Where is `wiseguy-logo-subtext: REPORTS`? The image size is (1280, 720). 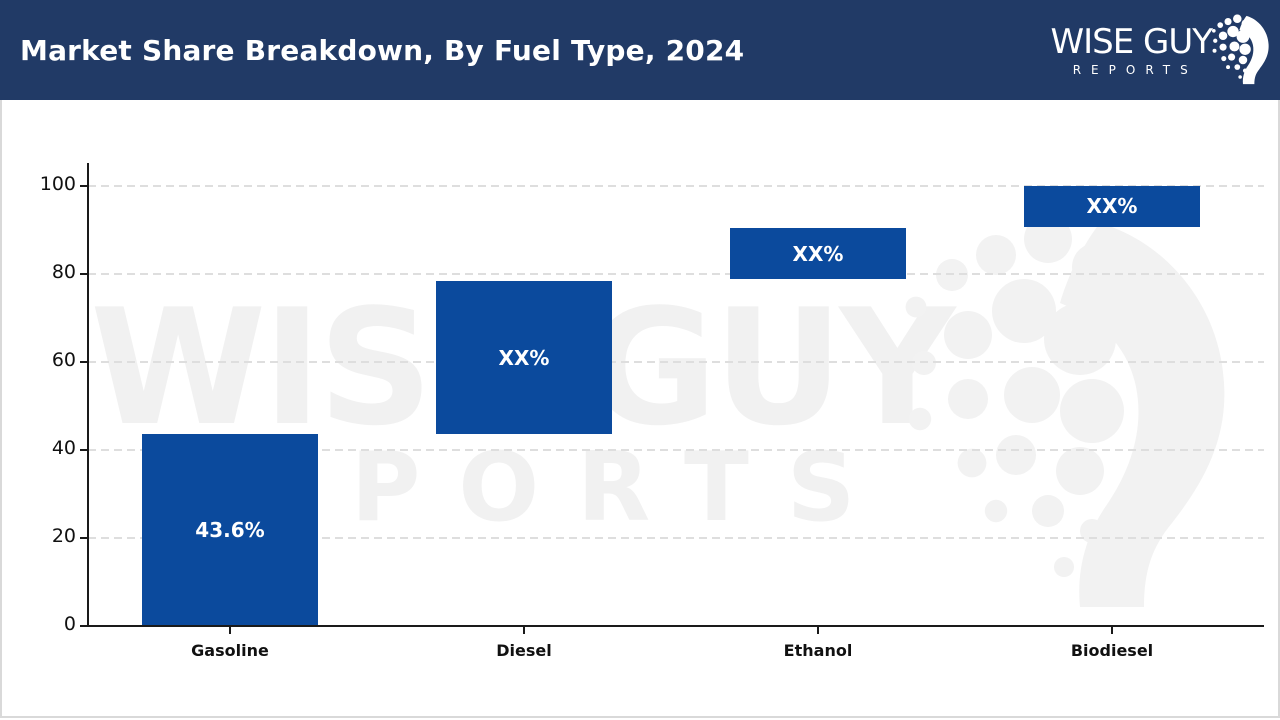
wiseguy-logo-subtext: REPORTS is located at coordinates (1135, 69).